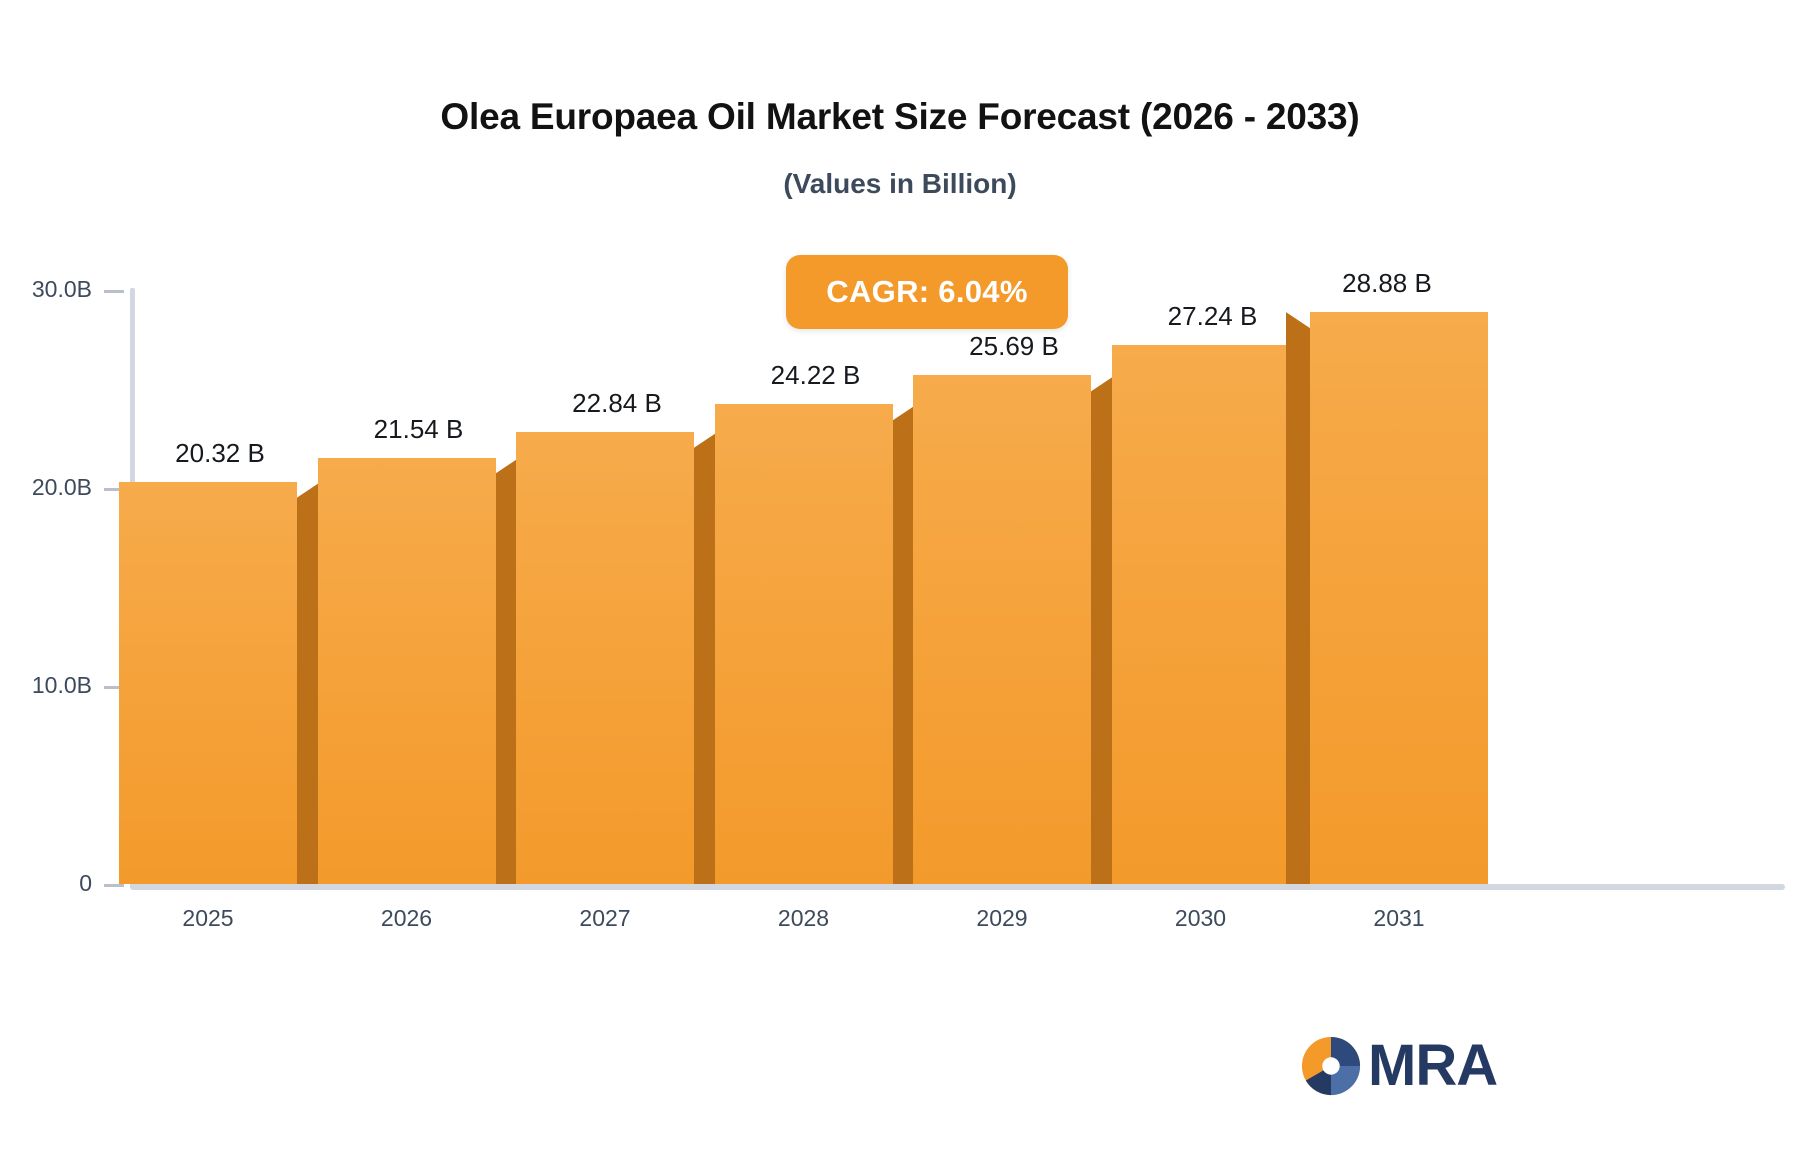  What do you see at coordinates (418, 428) in the screenshot?
I see `bar-value-label: 21.54 B` at bounding box center [418, 428].